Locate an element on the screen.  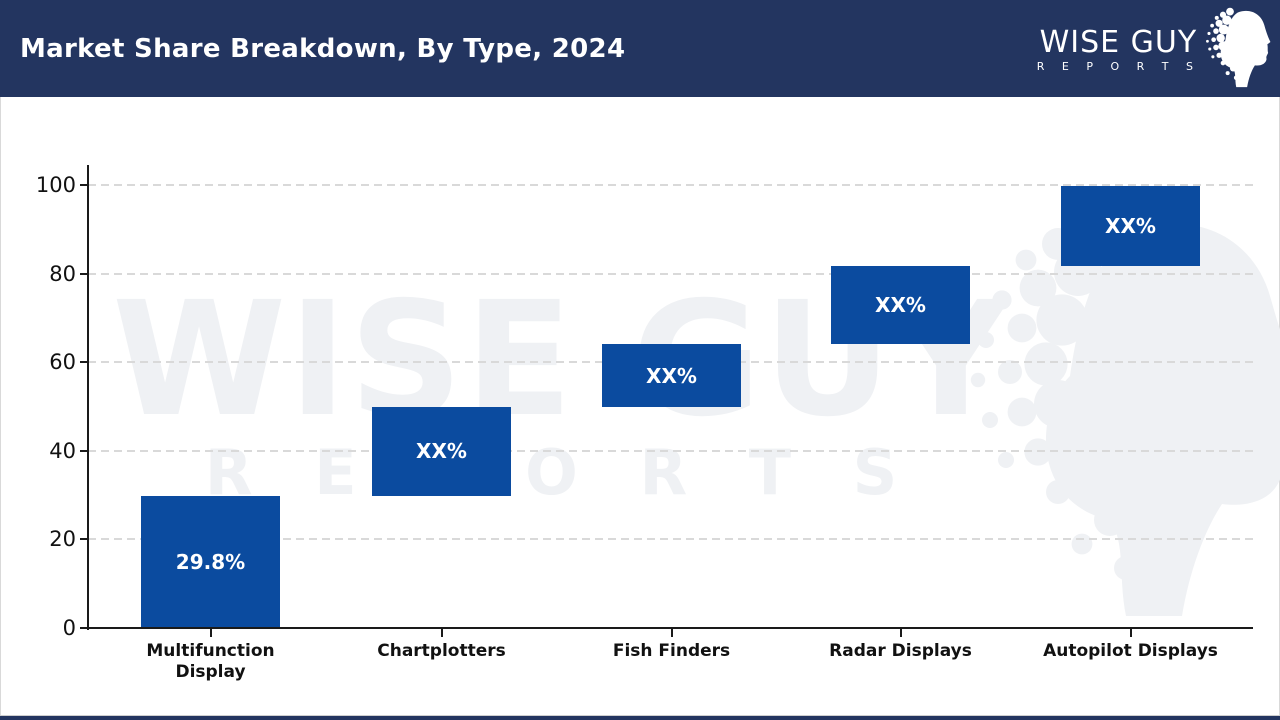
bar-chartplotters: XX% is located at coordinates (441, 451).